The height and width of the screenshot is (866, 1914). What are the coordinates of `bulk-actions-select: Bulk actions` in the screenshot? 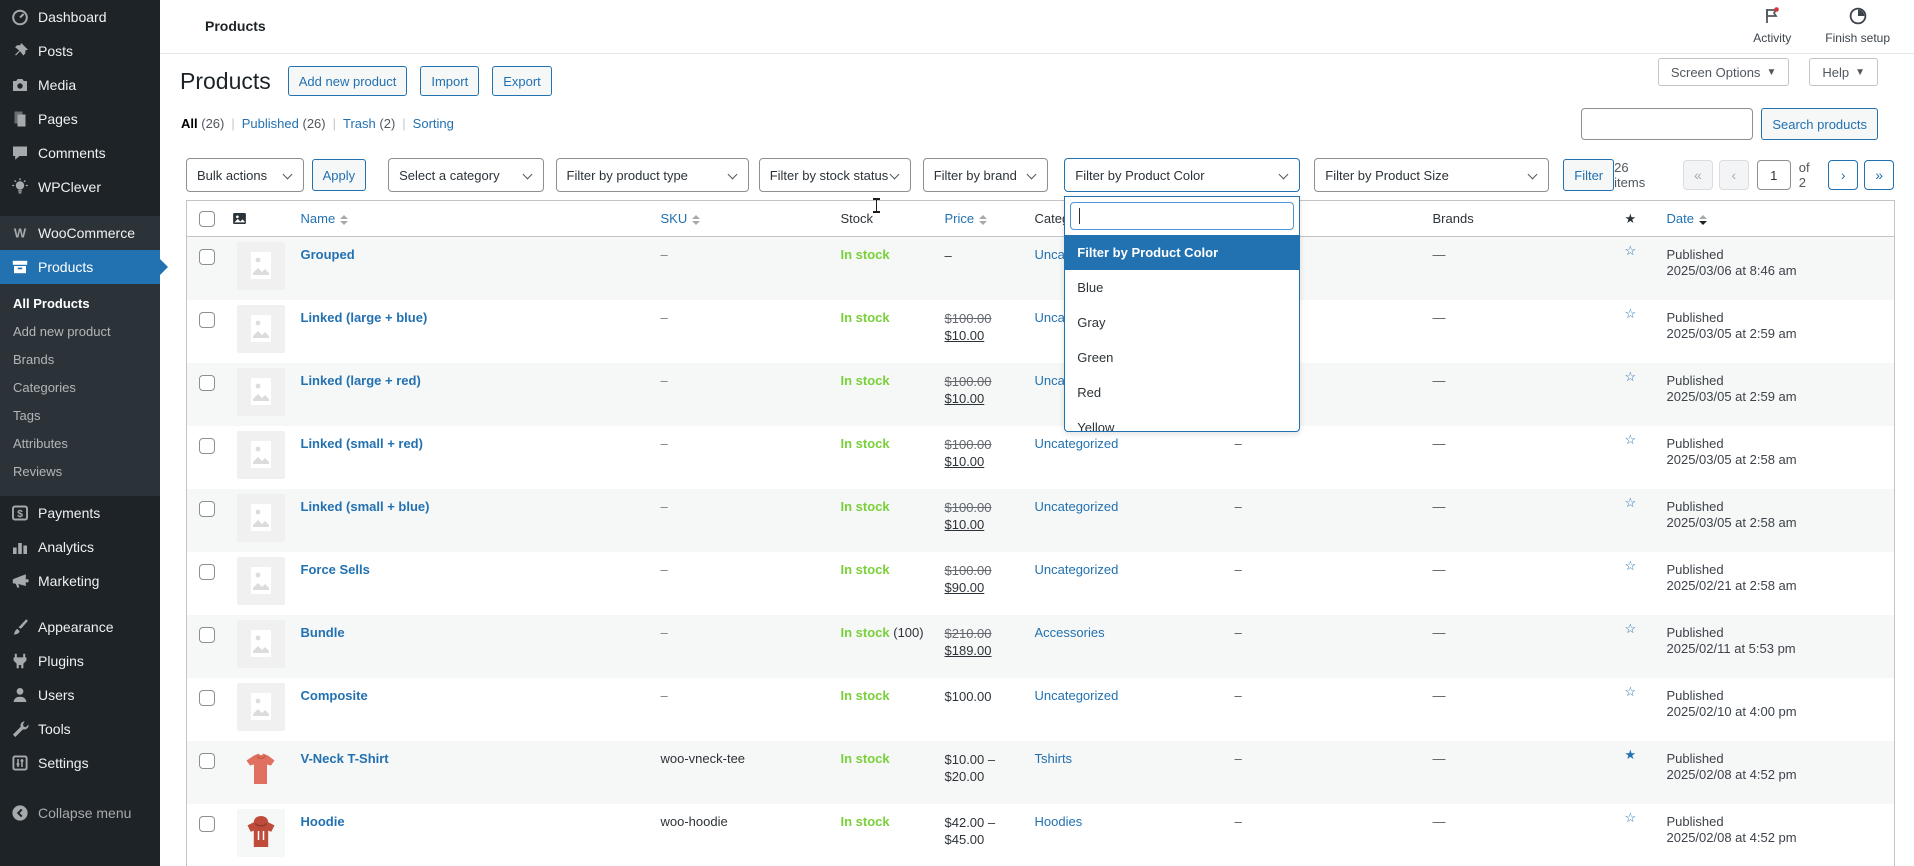 It's located at (245, 175).